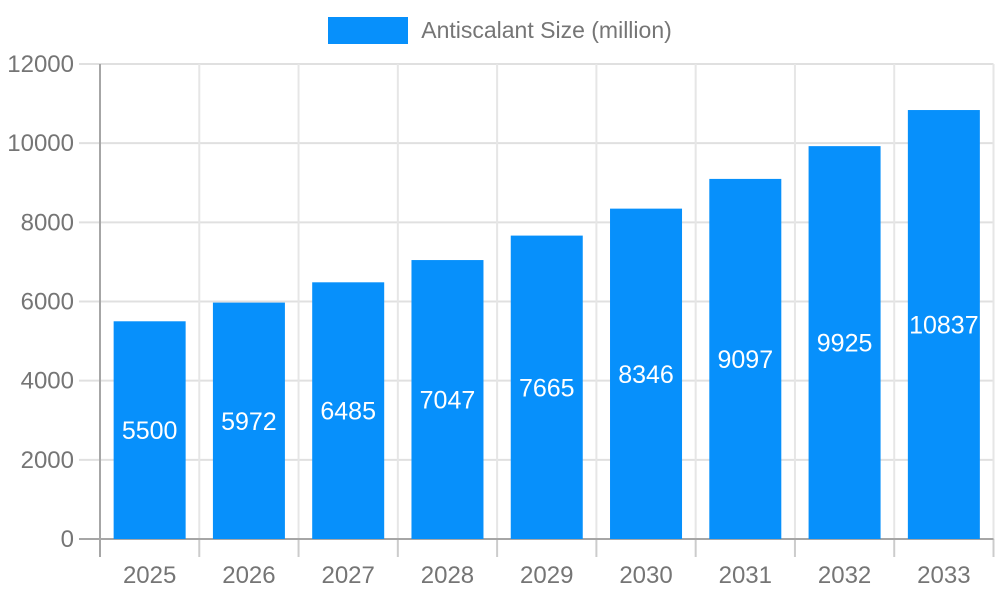 Image resolution: width=1000 pixels, height=600 pixels. Describe the element at coordinates (447, 575) in the screenshot. I see `x-axis-tick-label: 2028` at that location.